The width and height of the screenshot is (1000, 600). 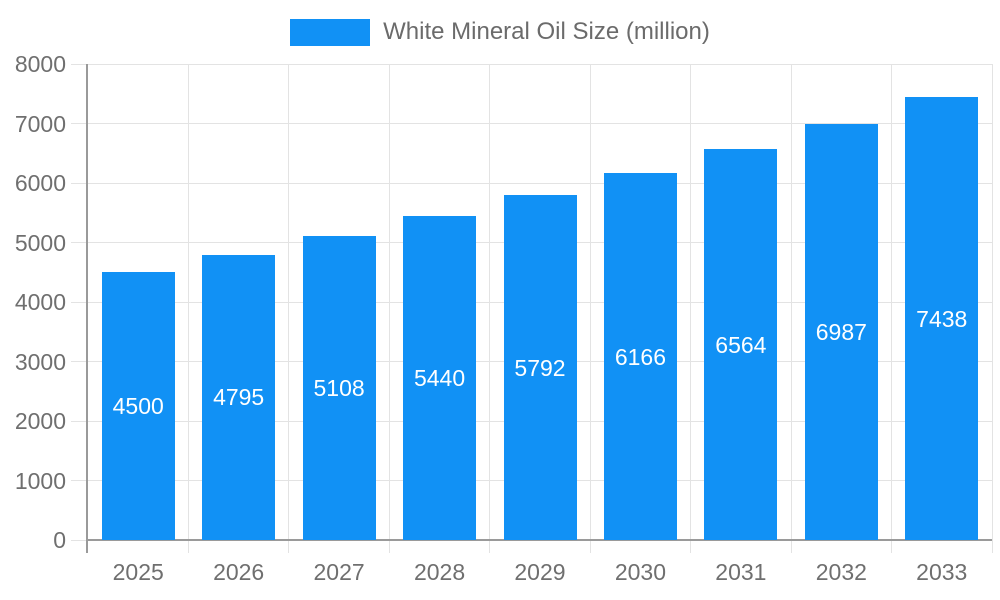 I want to click on bar-value-label-2033: 7438, so click(x=942, y=318).